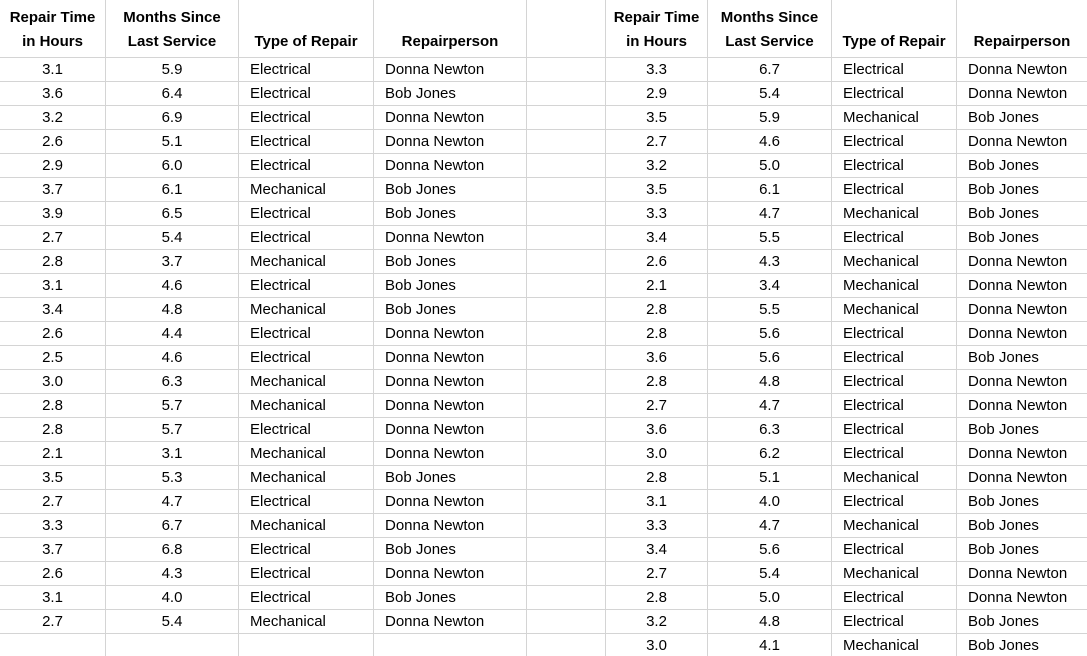 The image size is (1087, 656). I want to click on table-cell: 5.7, so click(172, 406).